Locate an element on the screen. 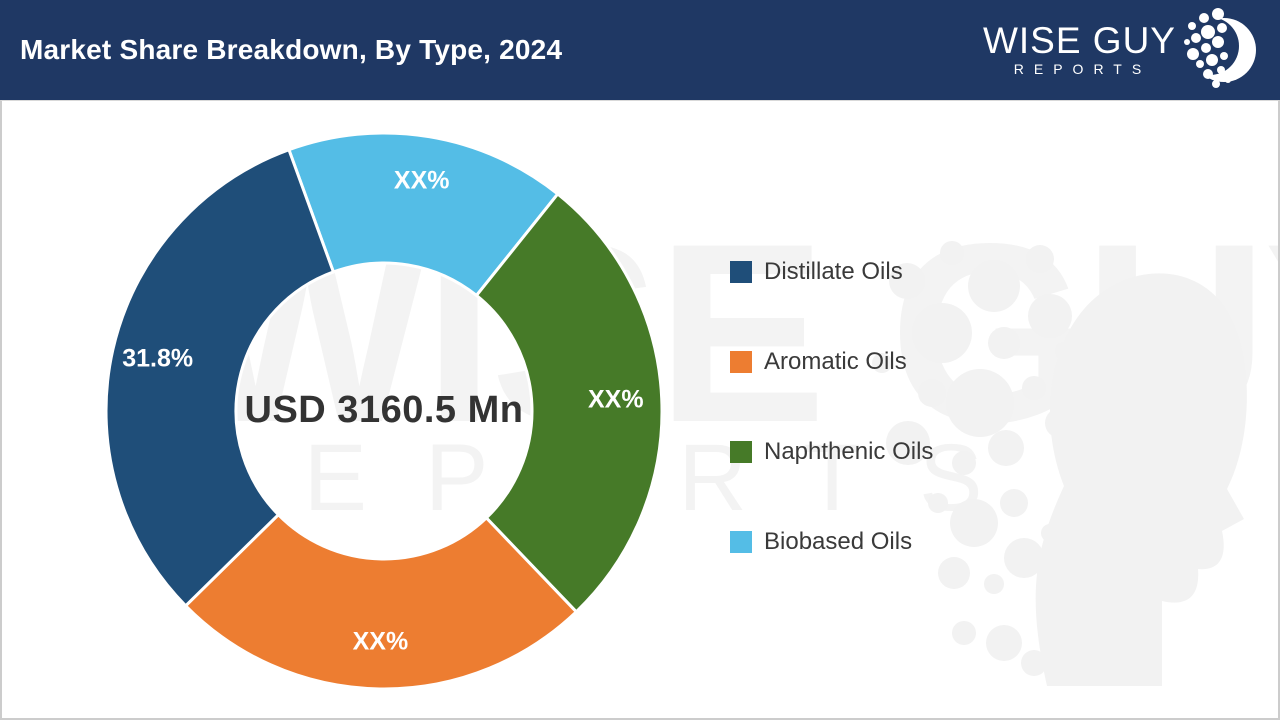 Image resolution: width=1280 pixels, height=720 pixels. legend-label: Distillate Oils is located at coordinates (833, 271).